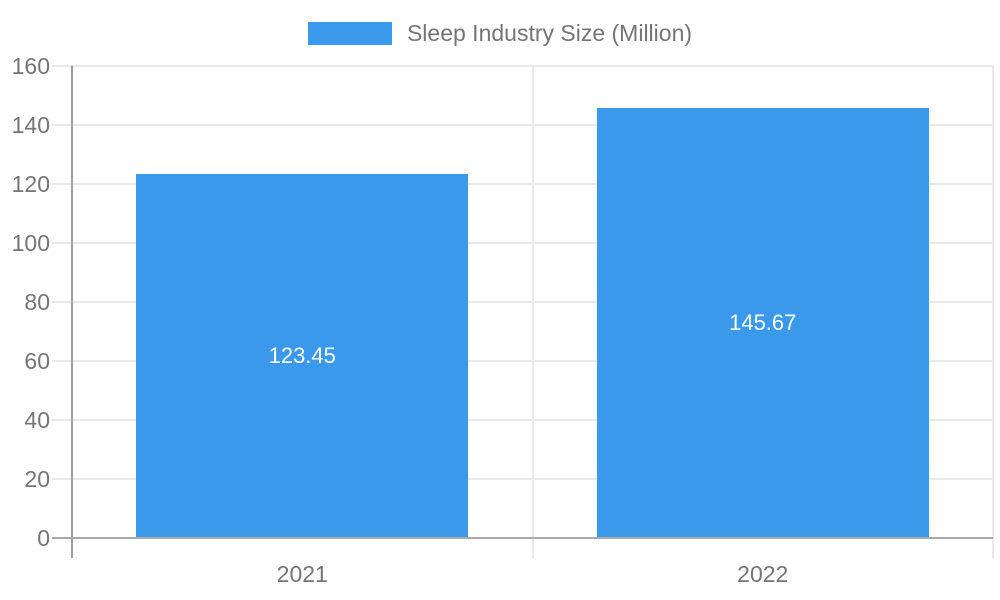  What do you see at coordinates (30, 184) in the screenshot?
I see `y-tick-label-120: 120` at bounding box center [30, 184].